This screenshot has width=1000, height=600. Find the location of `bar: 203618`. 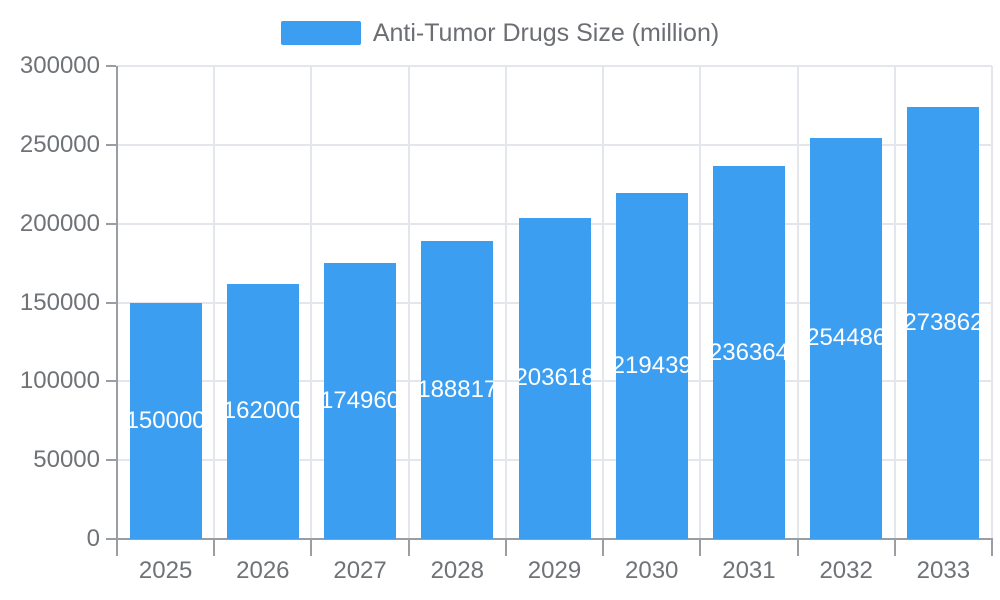

bar: 203618 is located at coordinates (554, 378).